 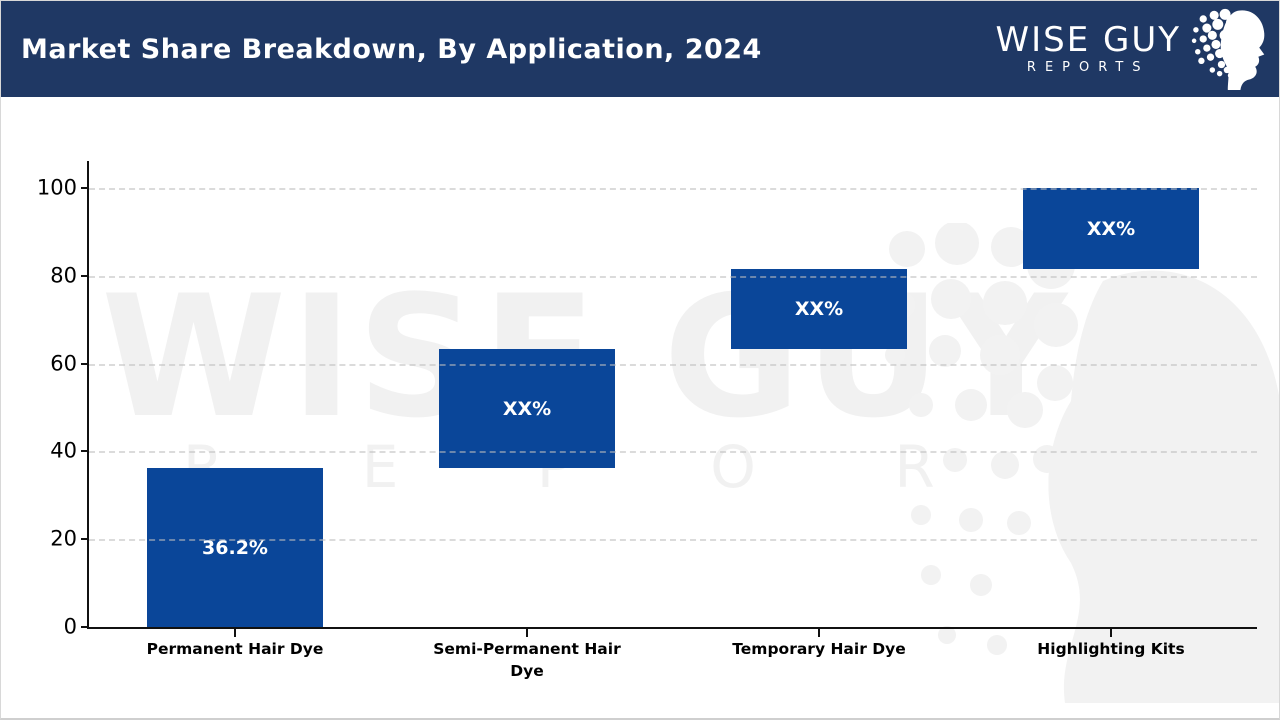 What do you see at coordinates (56, 187) in the screenshot?
I see `y-axis-tick-label: 100` at bounding box center [56, 187].